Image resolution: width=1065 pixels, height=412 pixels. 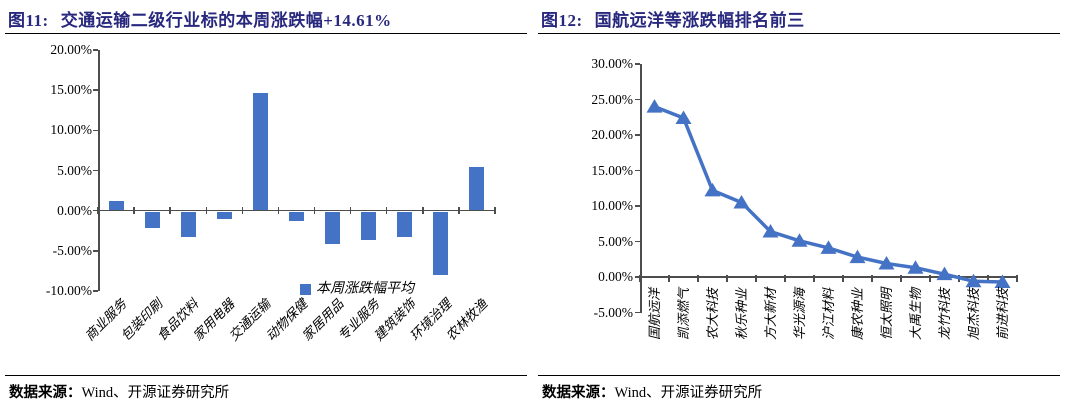 What do you see at coordinates (770, 314) in the screenshot?
I see `x-axis-label-方大新材: 方大新材` at bounding box center [770, 314].